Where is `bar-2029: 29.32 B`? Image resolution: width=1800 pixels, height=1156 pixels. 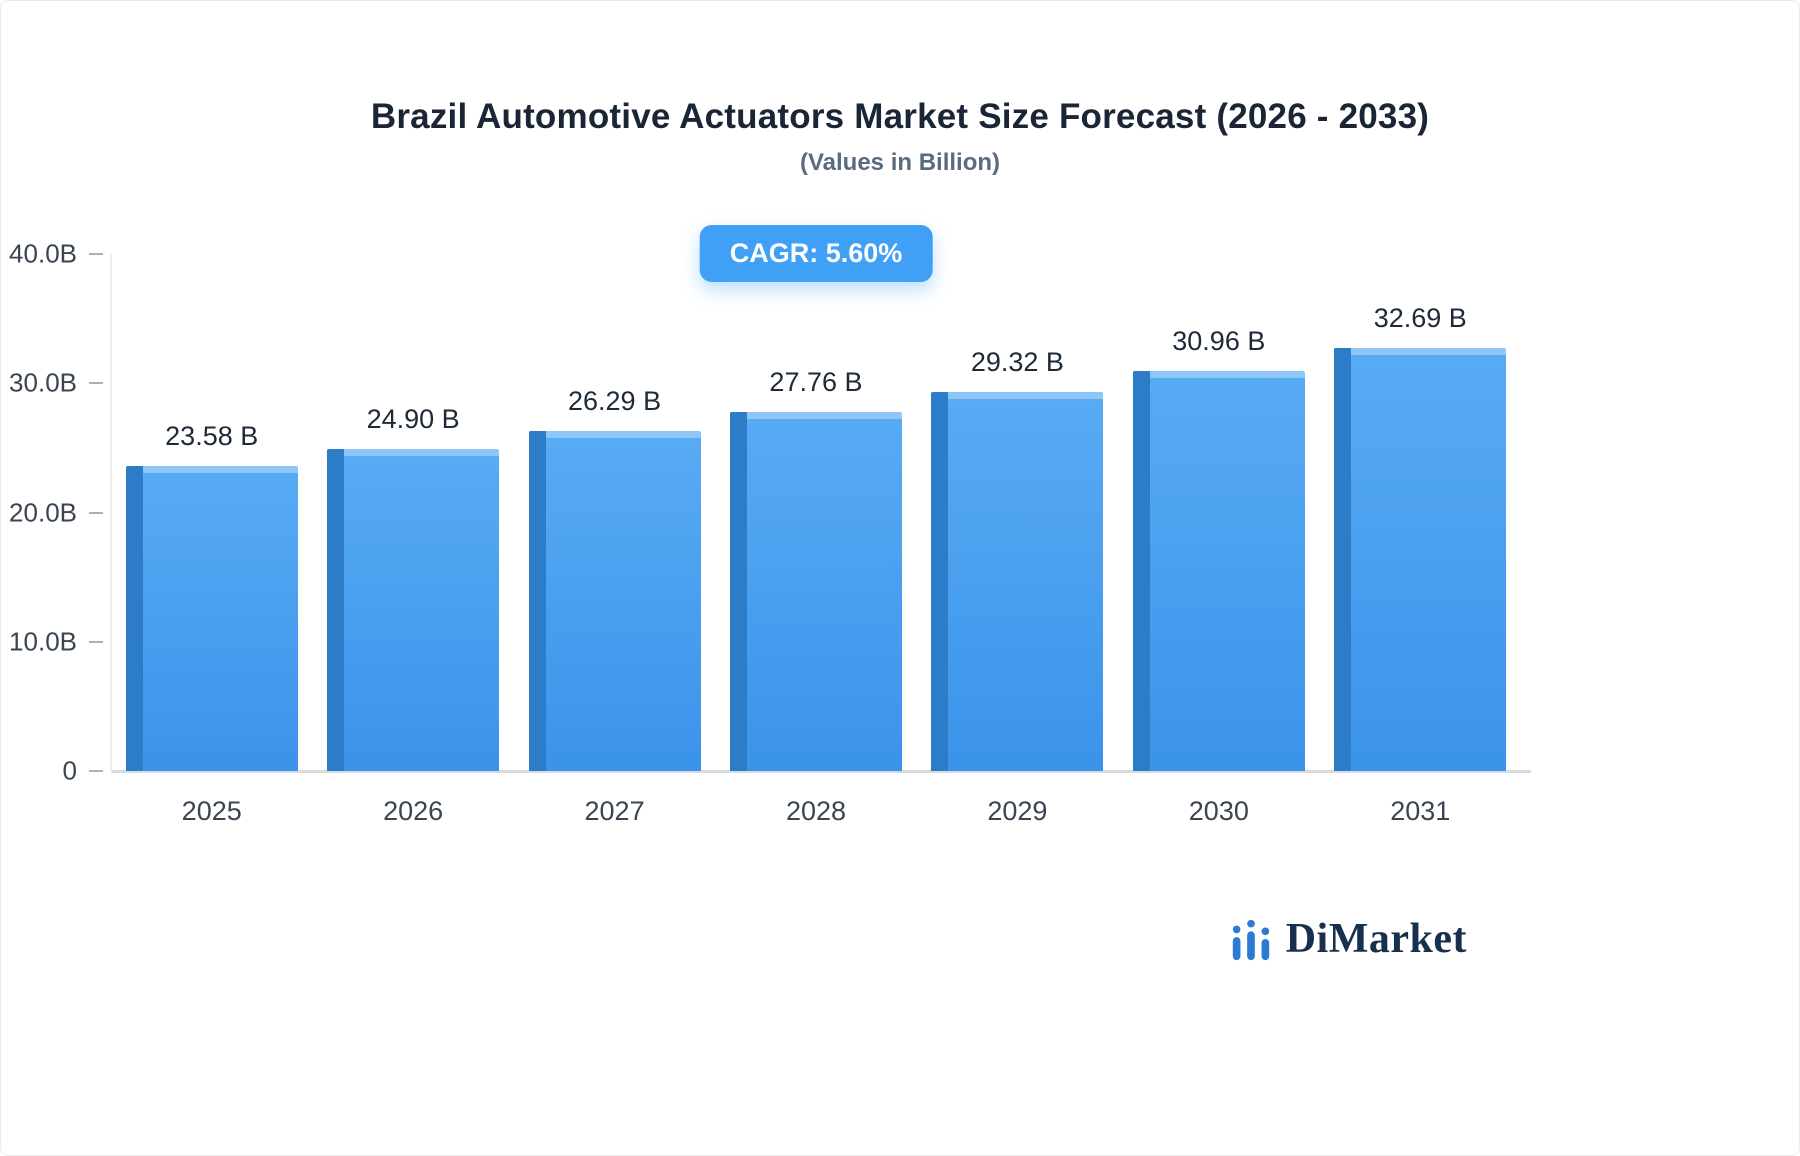 bar-2029: 29.32 B is located at coordinates (1017, 559).